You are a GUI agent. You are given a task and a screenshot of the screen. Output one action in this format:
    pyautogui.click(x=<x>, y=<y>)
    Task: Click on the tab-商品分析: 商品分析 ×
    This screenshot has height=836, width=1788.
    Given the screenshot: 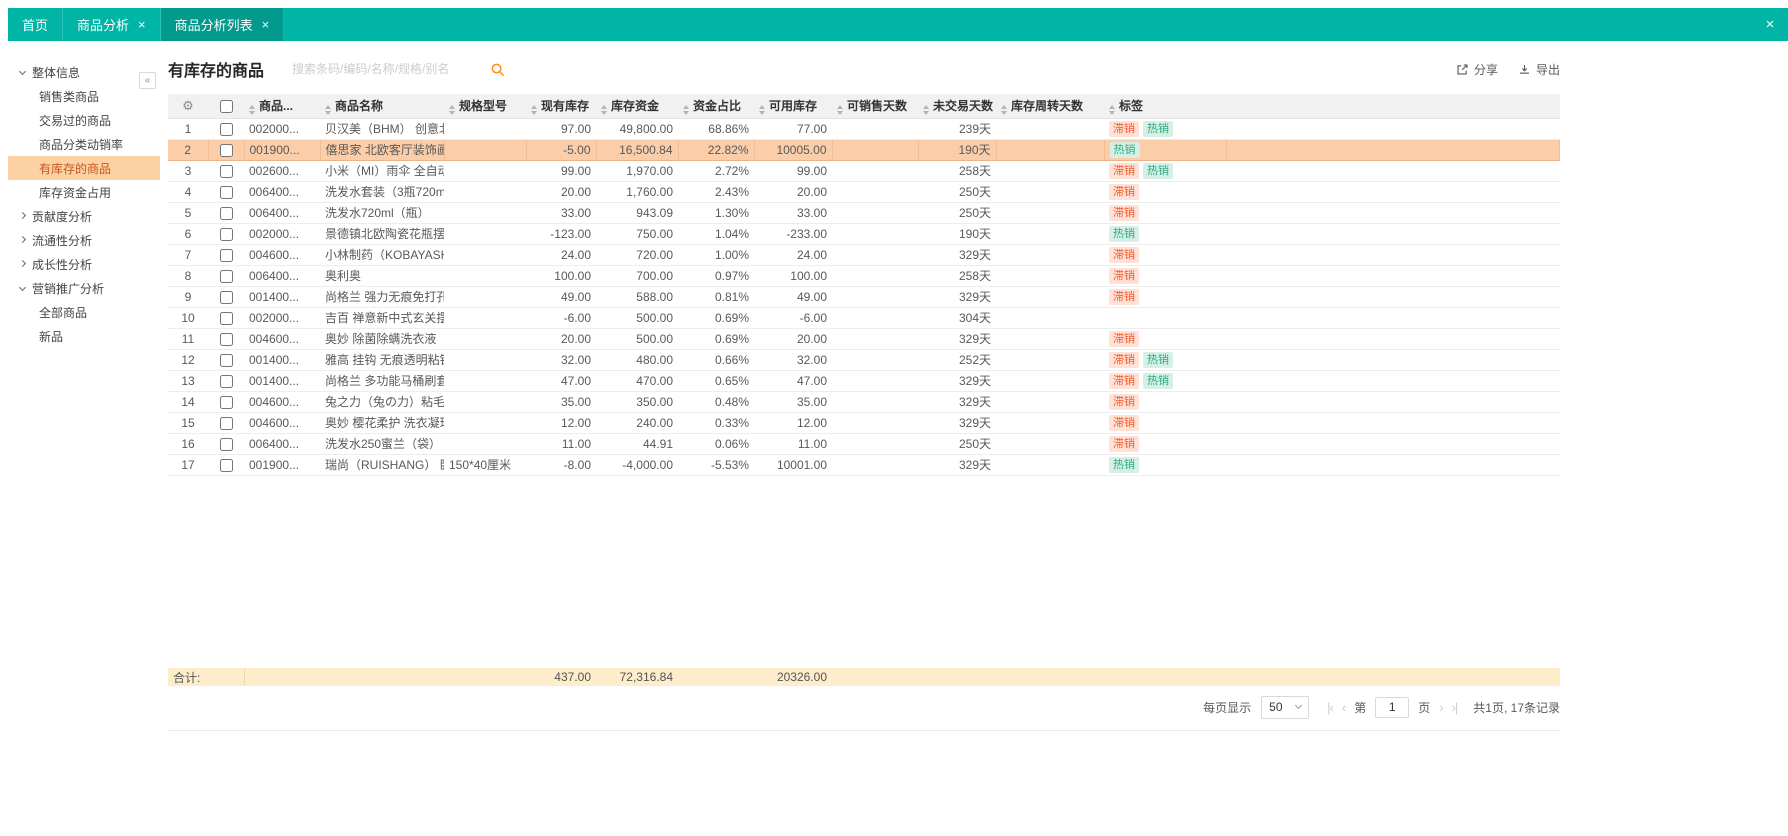 What is the action you would take?
    pyautogui.click(x=112, y=24)
    